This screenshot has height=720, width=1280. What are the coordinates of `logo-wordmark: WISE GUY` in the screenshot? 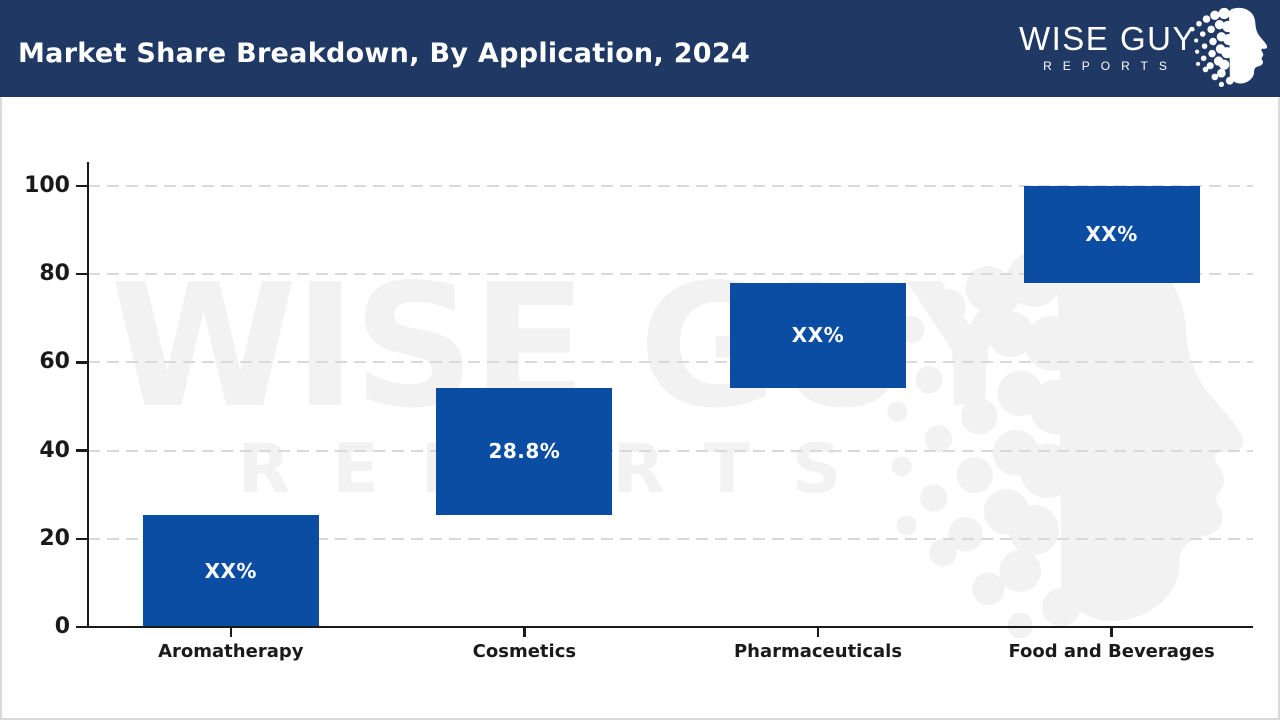 It's located at (1107, 38).